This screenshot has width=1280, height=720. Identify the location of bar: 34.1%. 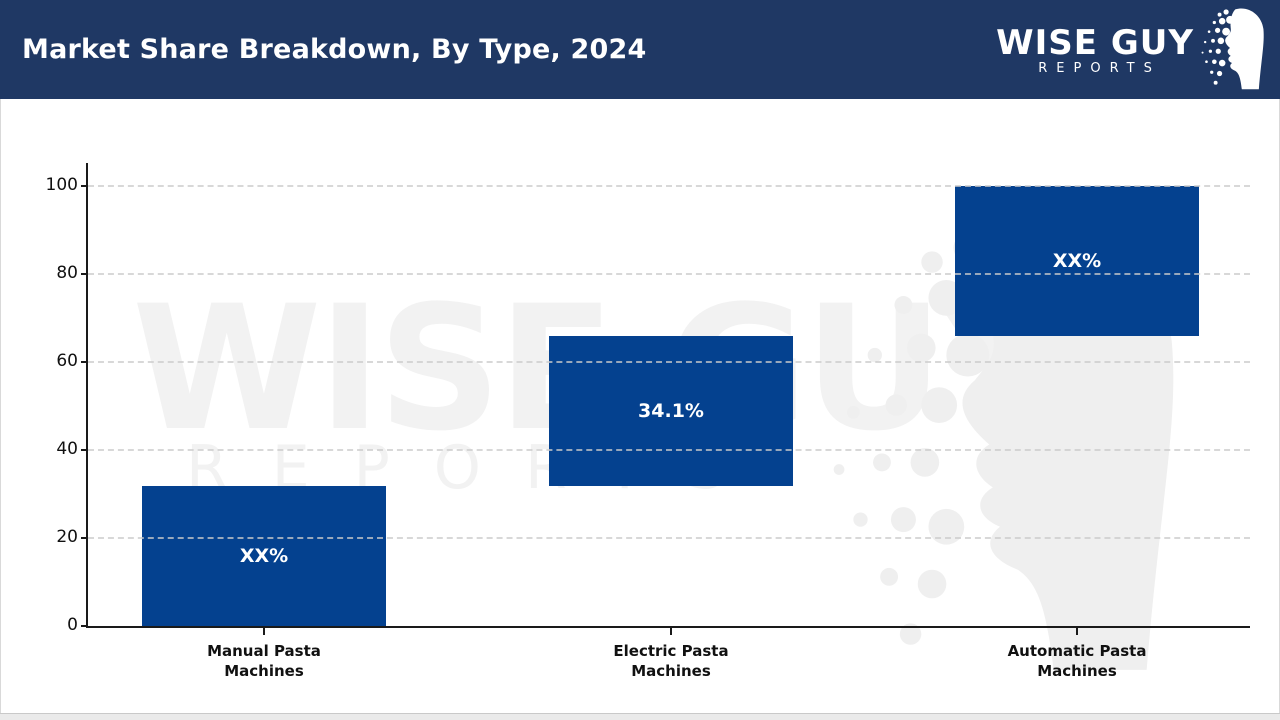
(671, 411).